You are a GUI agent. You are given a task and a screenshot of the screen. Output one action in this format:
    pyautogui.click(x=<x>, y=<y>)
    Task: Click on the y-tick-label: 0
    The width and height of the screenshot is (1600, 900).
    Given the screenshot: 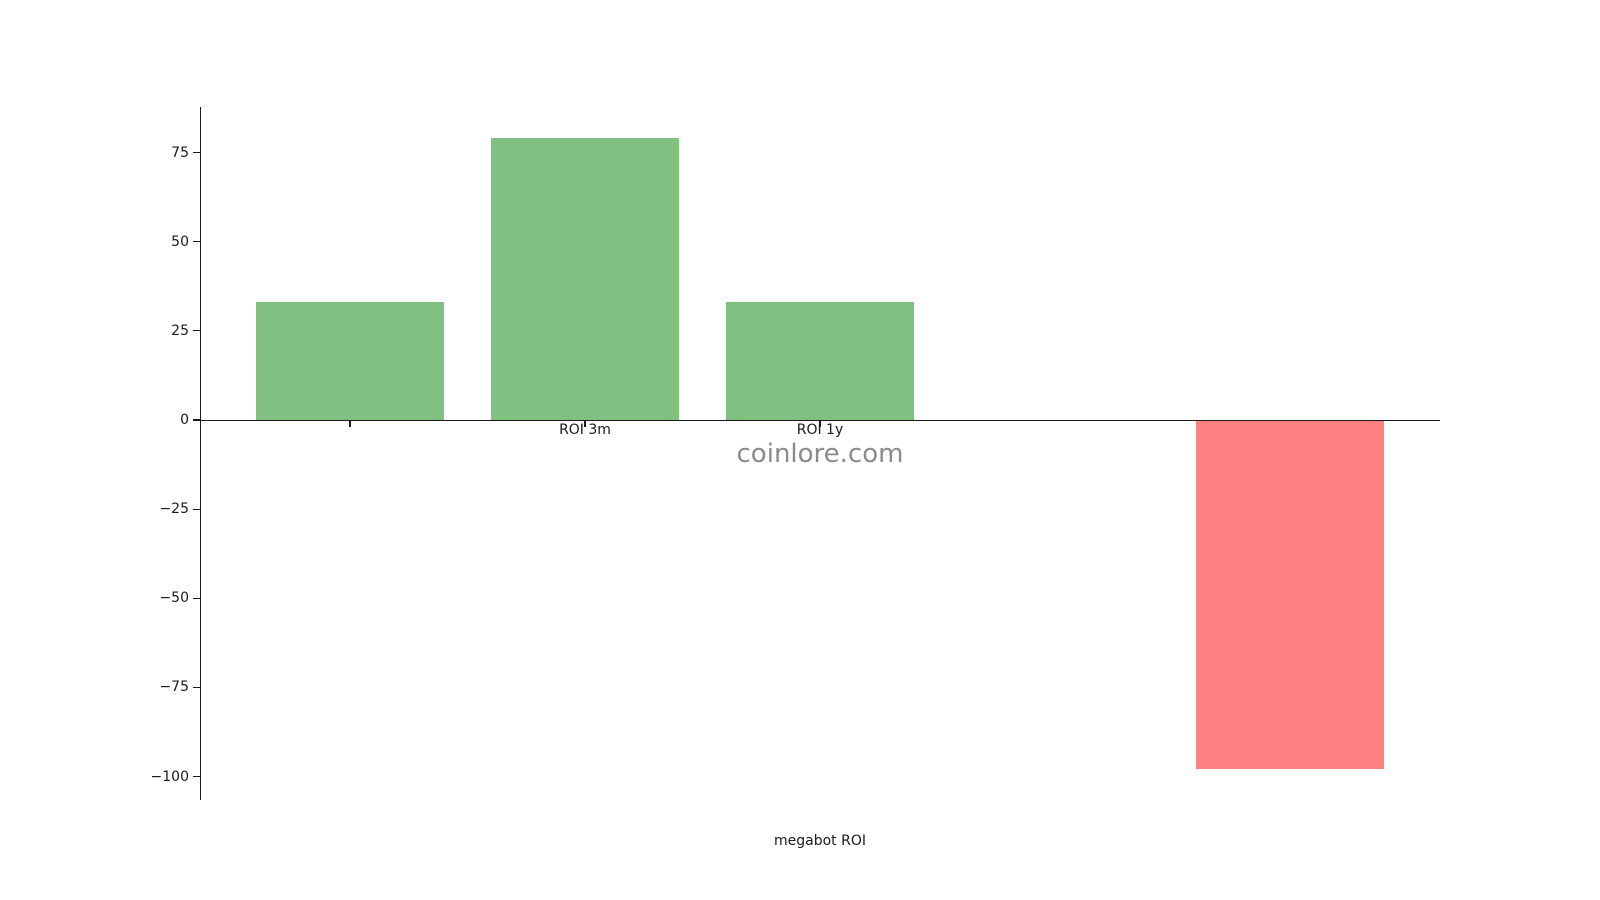 What is the action you would take?
    pyautogui.click(x=184, y=420)
    